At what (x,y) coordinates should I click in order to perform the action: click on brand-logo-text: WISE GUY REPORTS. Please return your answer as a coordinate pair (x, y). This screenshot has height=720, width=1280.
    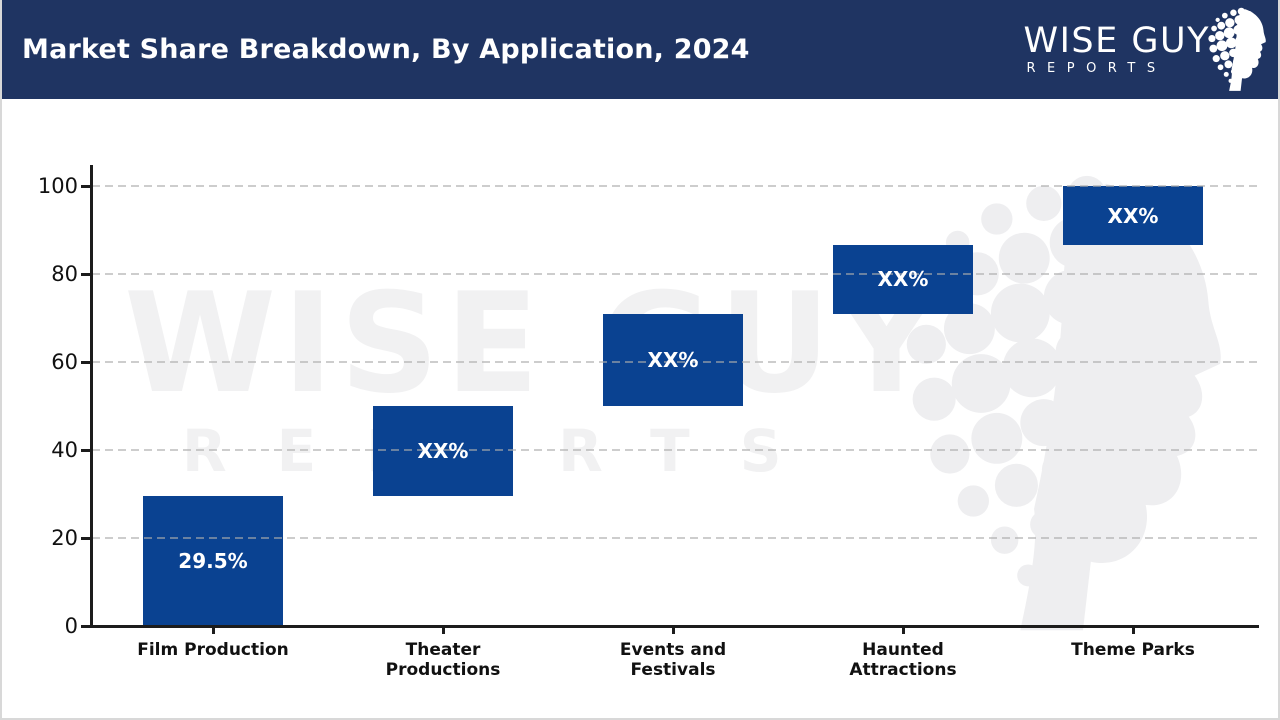
    Looking at the image, I should click on (1116, 48).